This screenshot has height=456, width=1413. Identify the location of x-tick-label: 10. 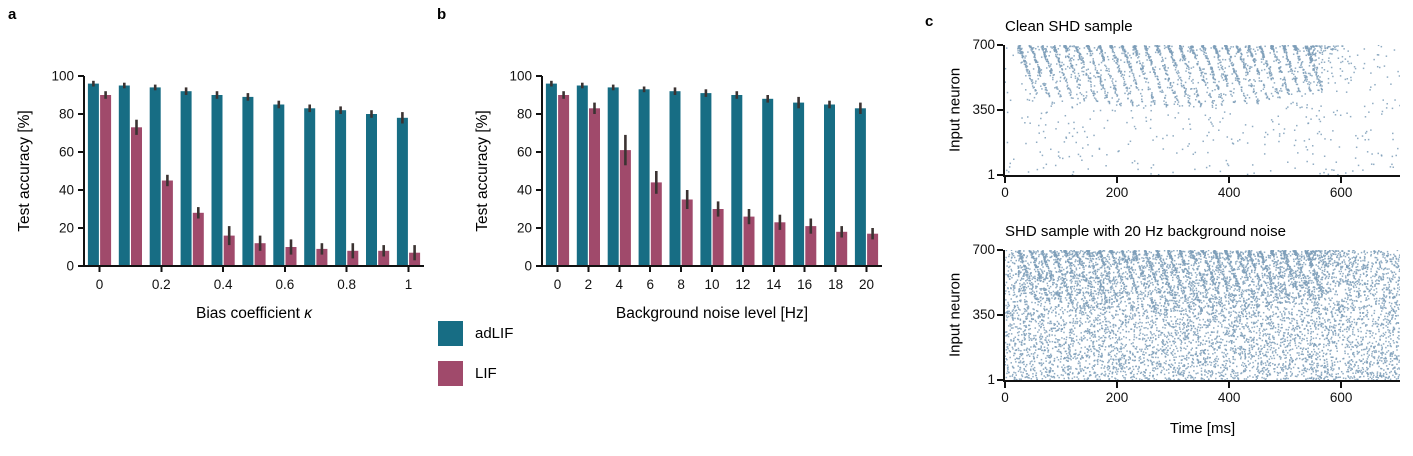
(711, 284).